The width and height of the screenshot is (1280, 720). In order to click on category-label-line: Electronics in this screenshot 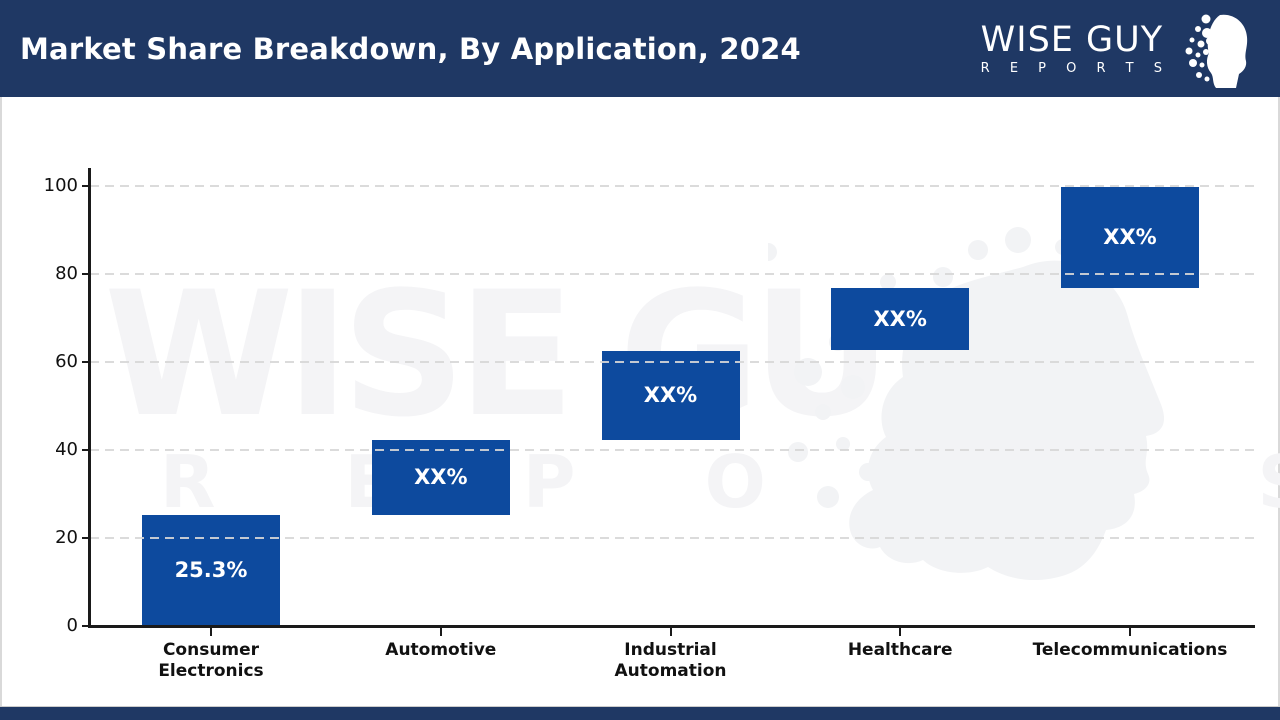, I will do `click(211, 671)`.